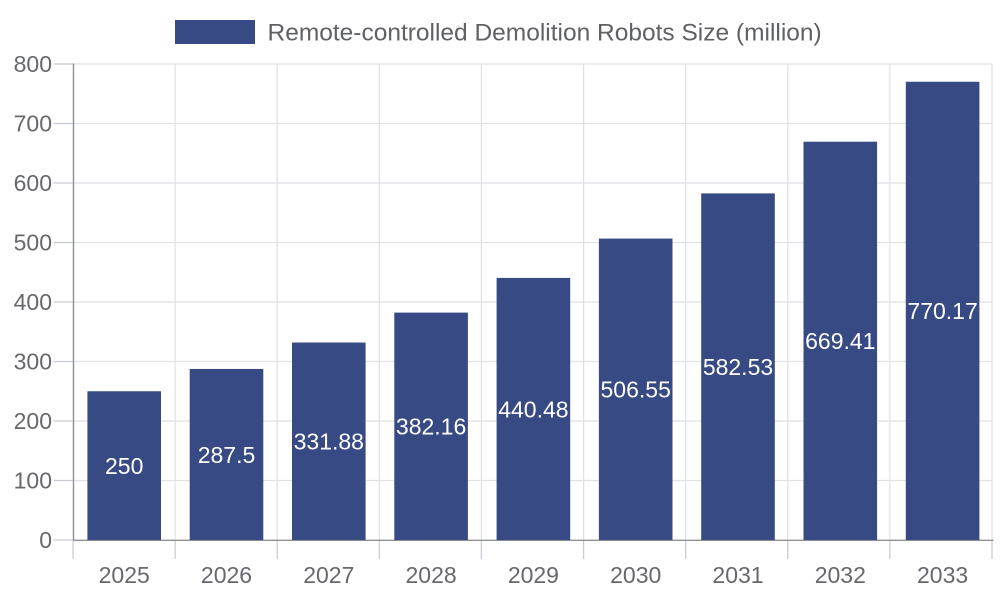 The height and width of the screenshot is (600, 1000). What do you see at coordinates (33, 243) in the screenshot?
I see `svg-text: 500` at bounding box center [33, 243].